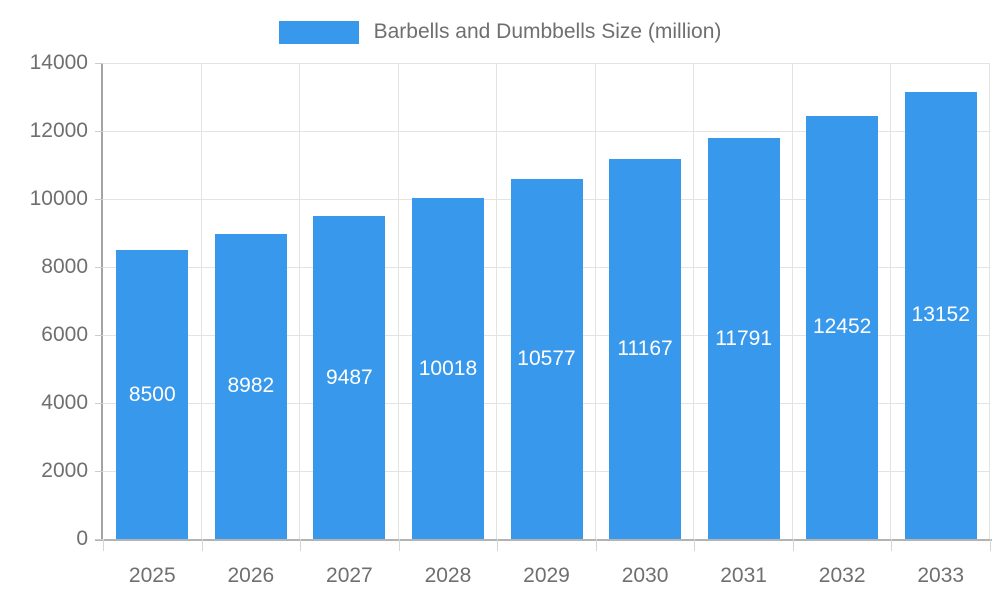 This screenshot has height=600, width=1000. I want to click on x-tick-label: 2032, so click(842, 575).